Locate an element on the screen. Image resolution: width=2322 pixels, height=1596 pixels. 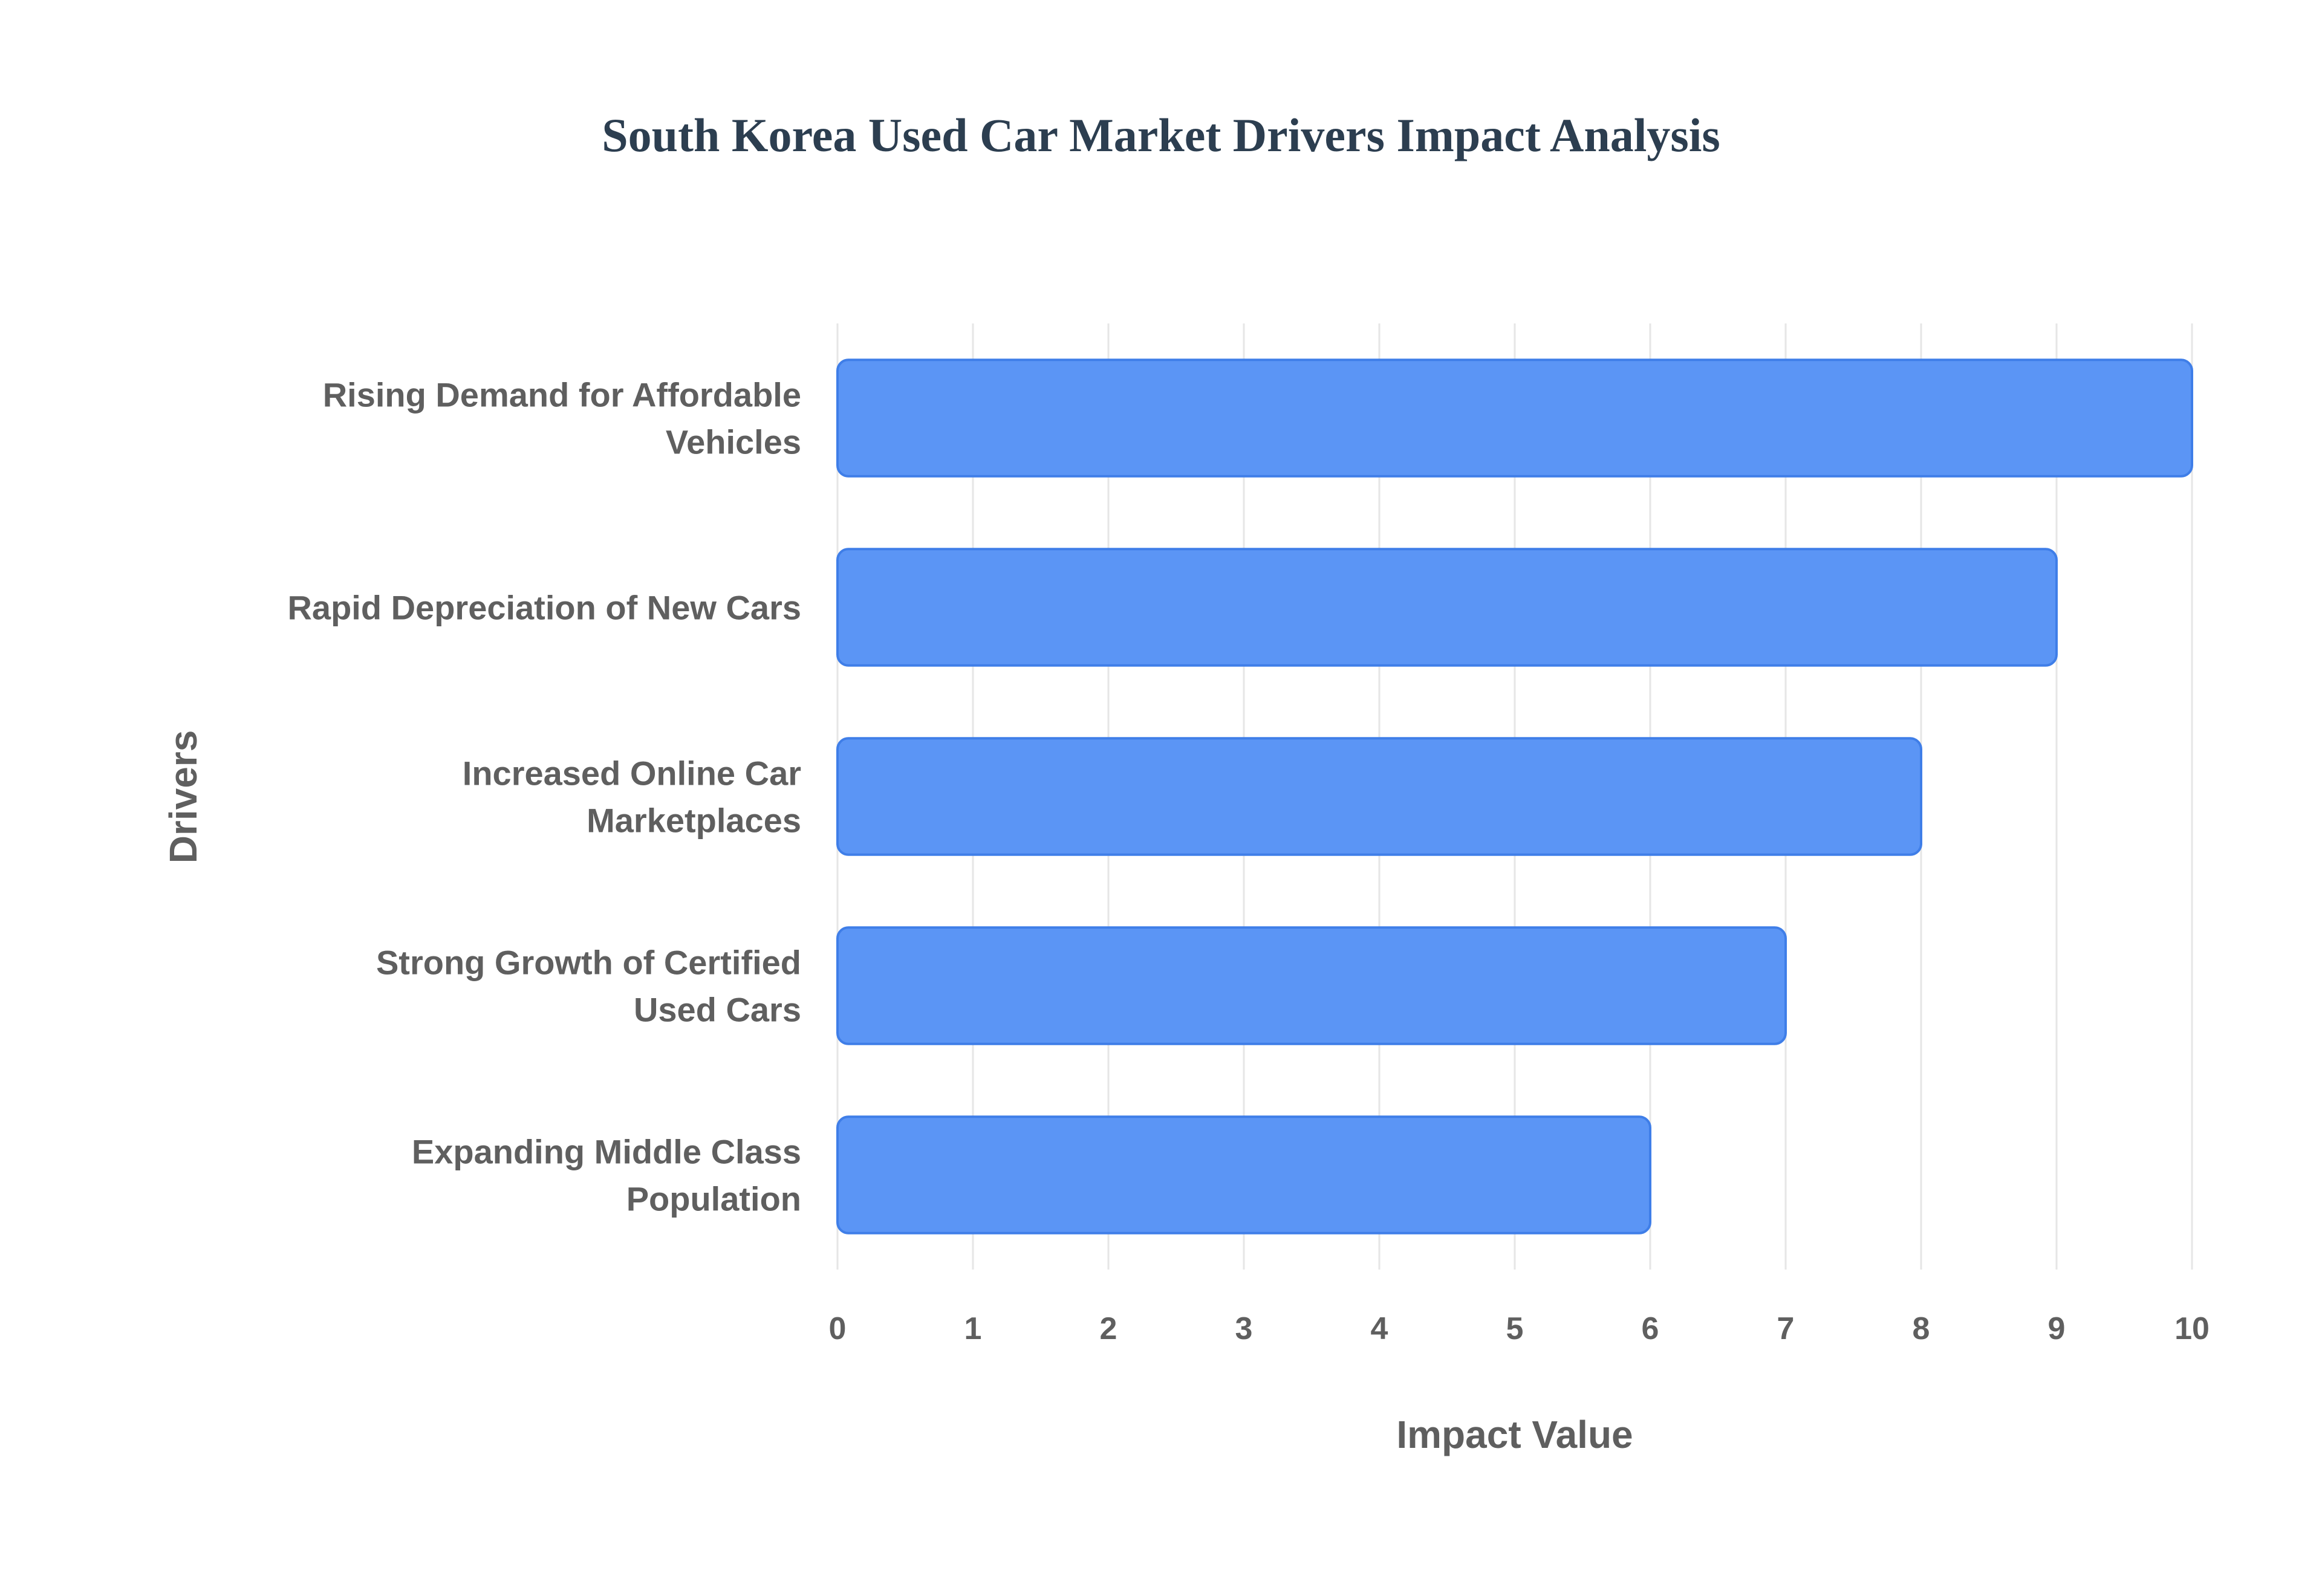
y-tick-label-line: Population is located at coordinates (714, 1199).